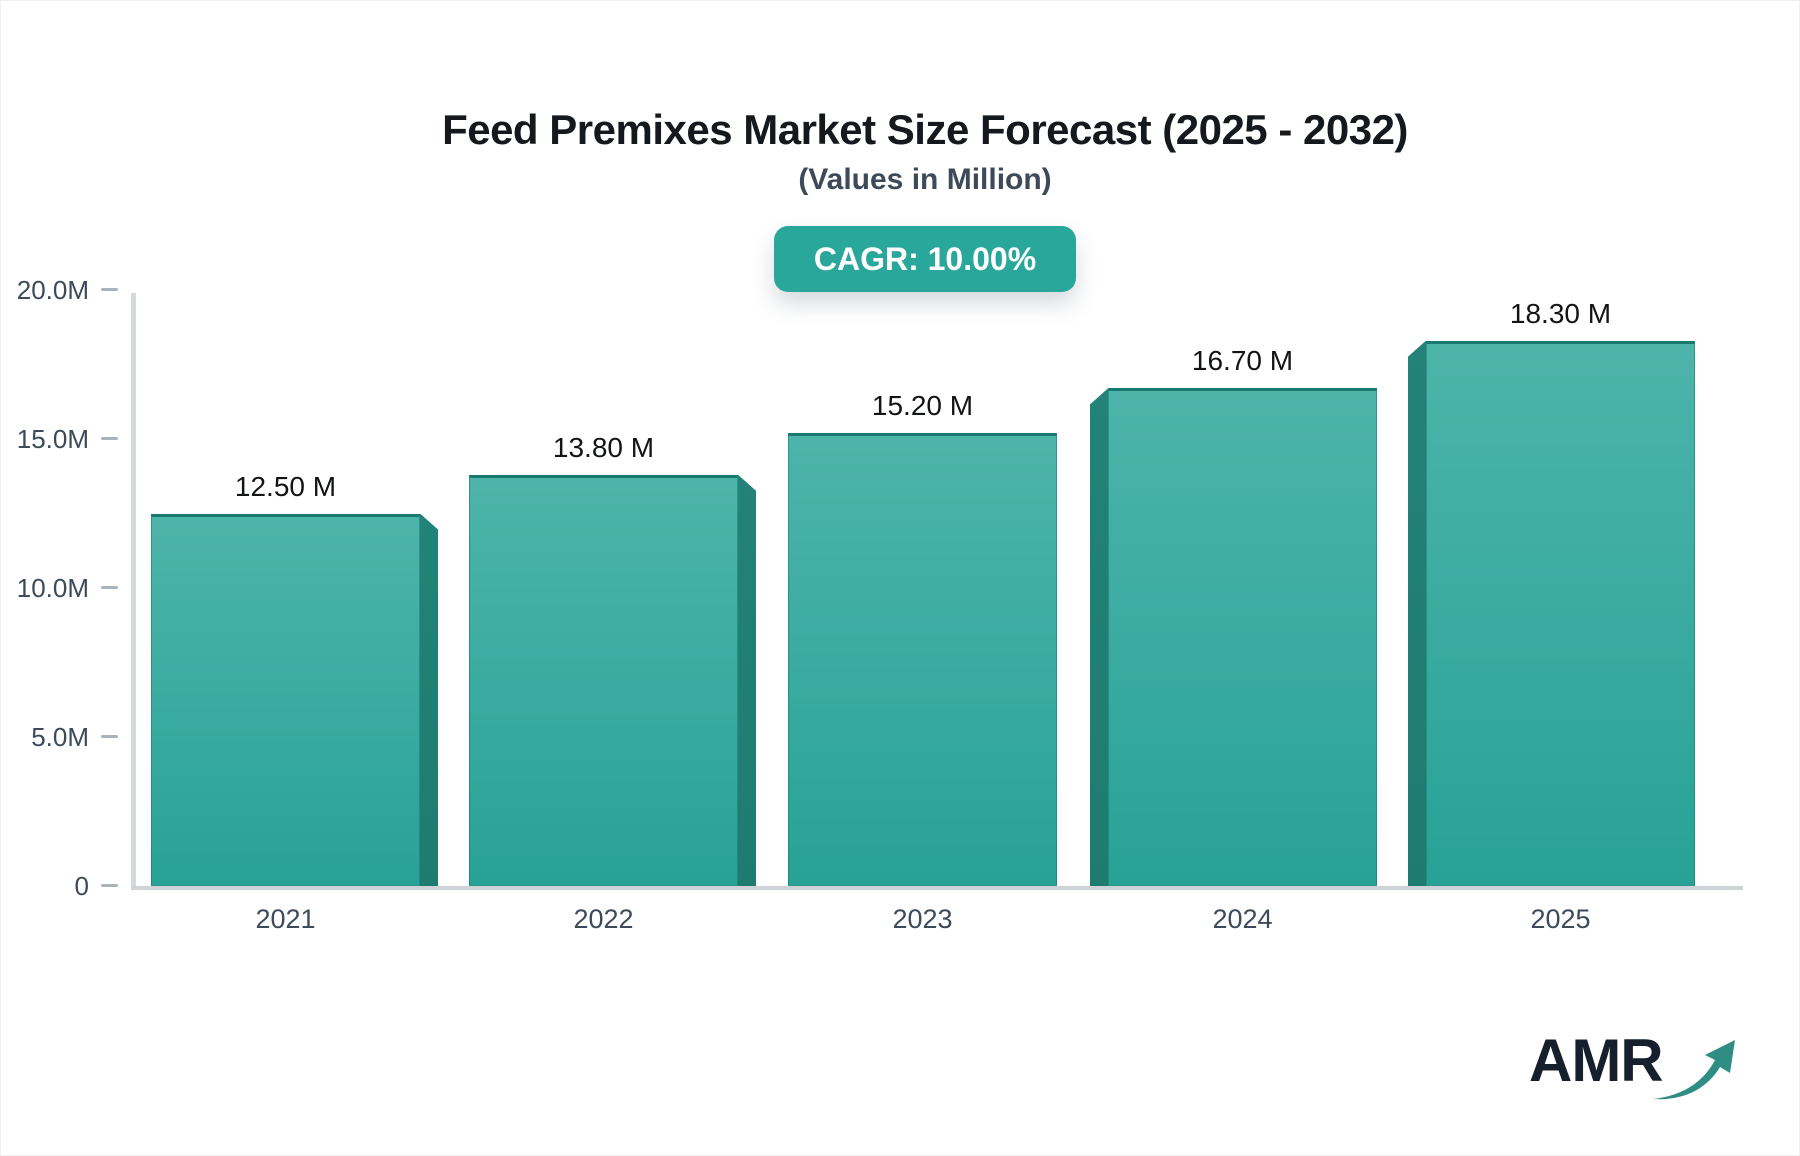 The height and width of the screenshot is (1156, 1800). What do you see at coordinates (1560, 919) in the screenshot?
I see `x-axis-label: 2025` at bounding box center [1560, 919].